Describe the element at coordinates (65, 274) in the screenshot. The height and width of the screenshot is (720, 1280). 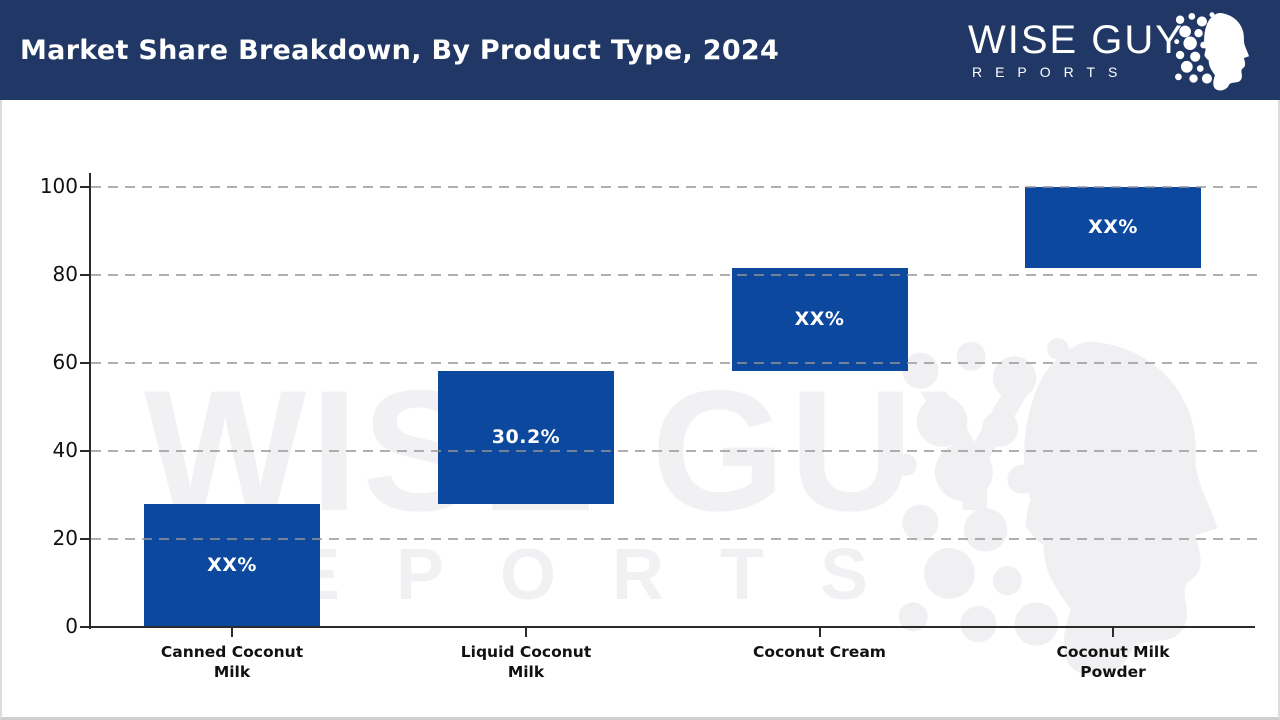
I see `y-axis-tick-label: 80` at that location.